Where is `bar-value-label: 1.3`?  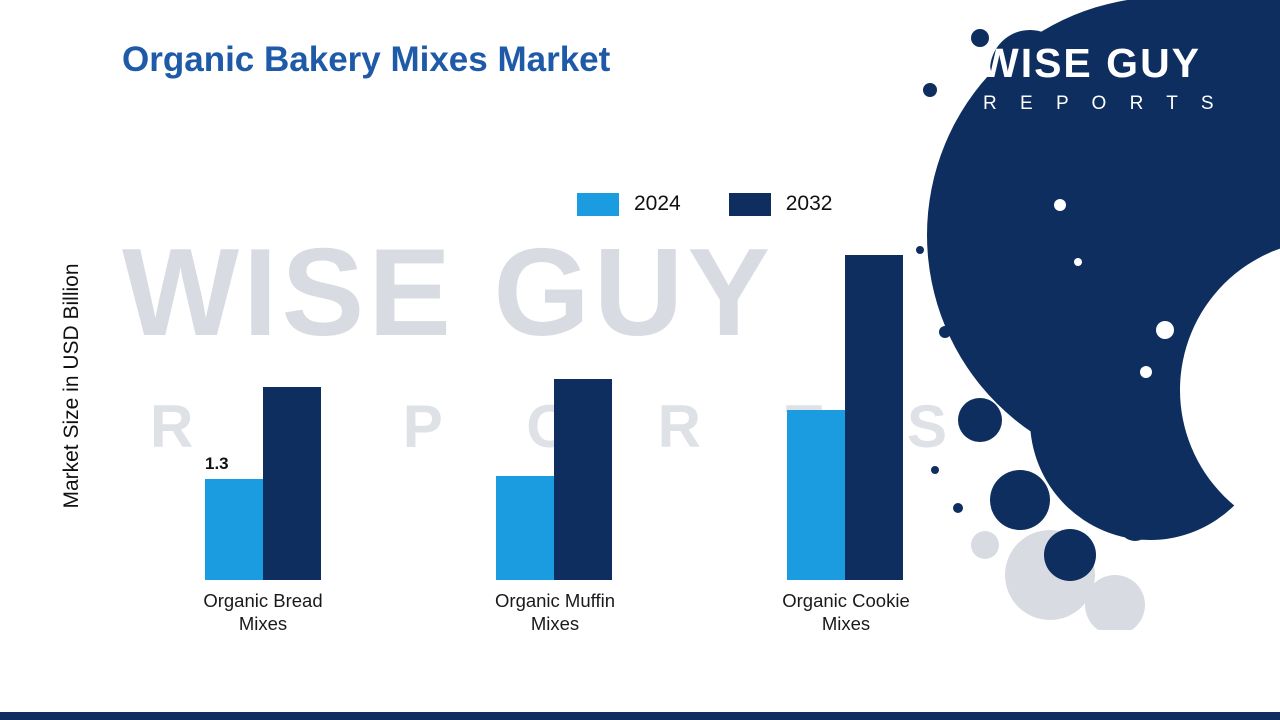
bar-value-label: 1.3 is located at coordinates (217, 464).